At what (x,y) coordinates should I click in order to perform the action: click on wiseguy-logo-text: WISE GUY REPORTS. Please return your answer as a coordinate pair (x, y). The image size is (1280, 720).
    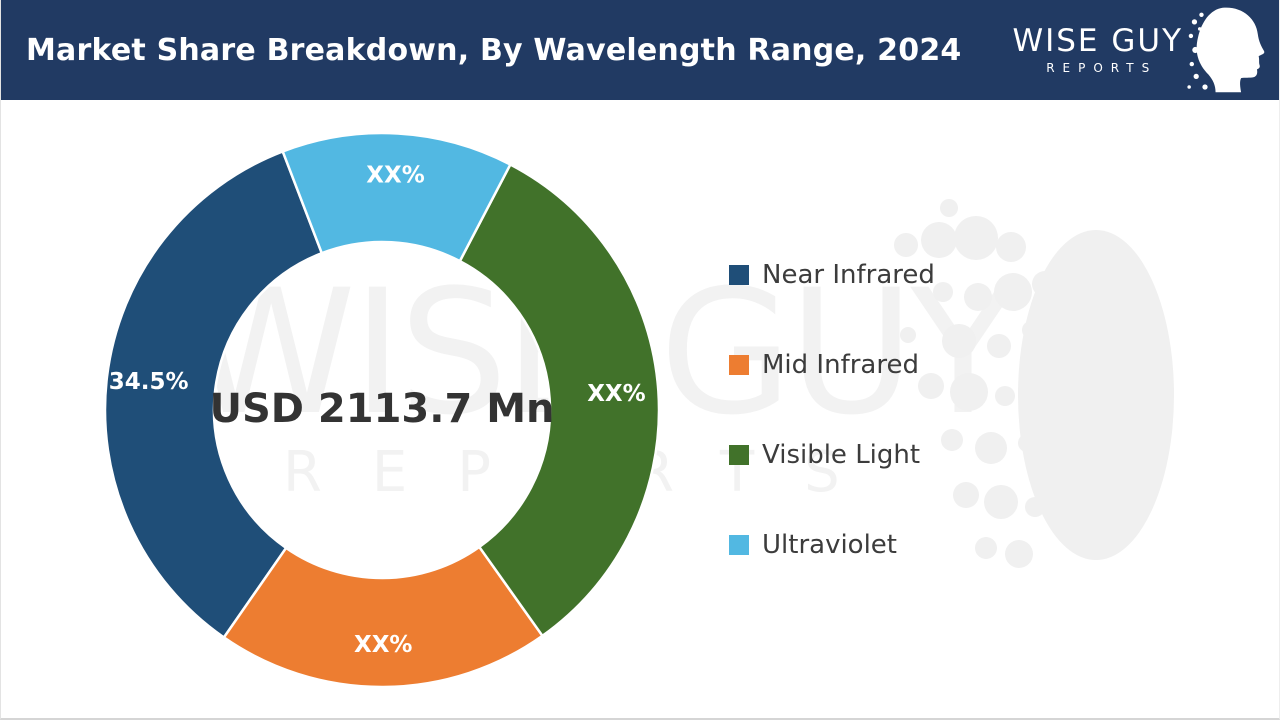
    Looking at the image, I should click on (1097, 49).